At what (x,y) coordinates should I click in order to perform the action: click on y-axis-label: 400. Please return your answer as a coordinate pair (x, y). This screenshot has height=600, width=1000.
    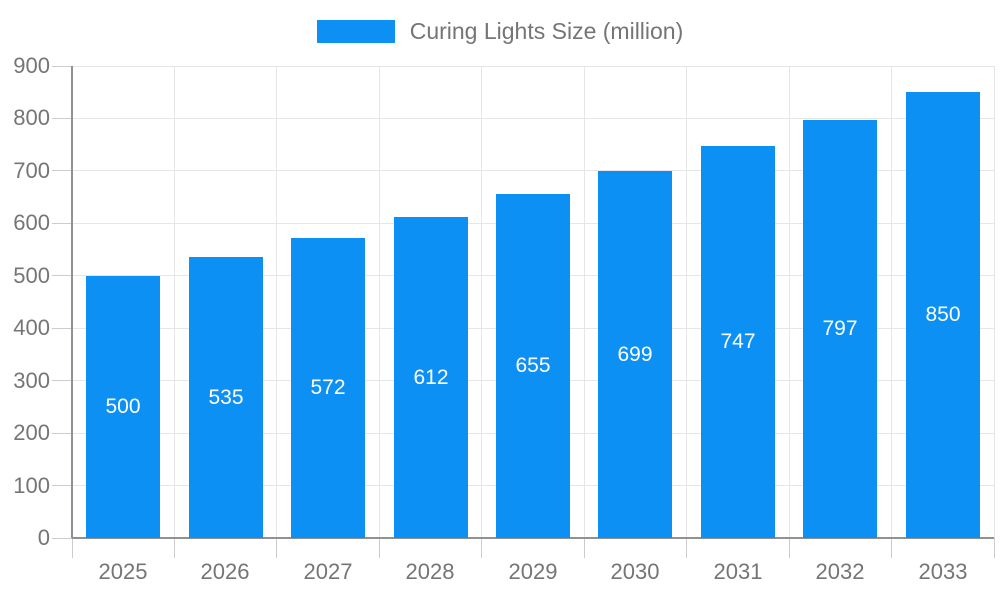
    Looking at the image, I should click on (31, 328).